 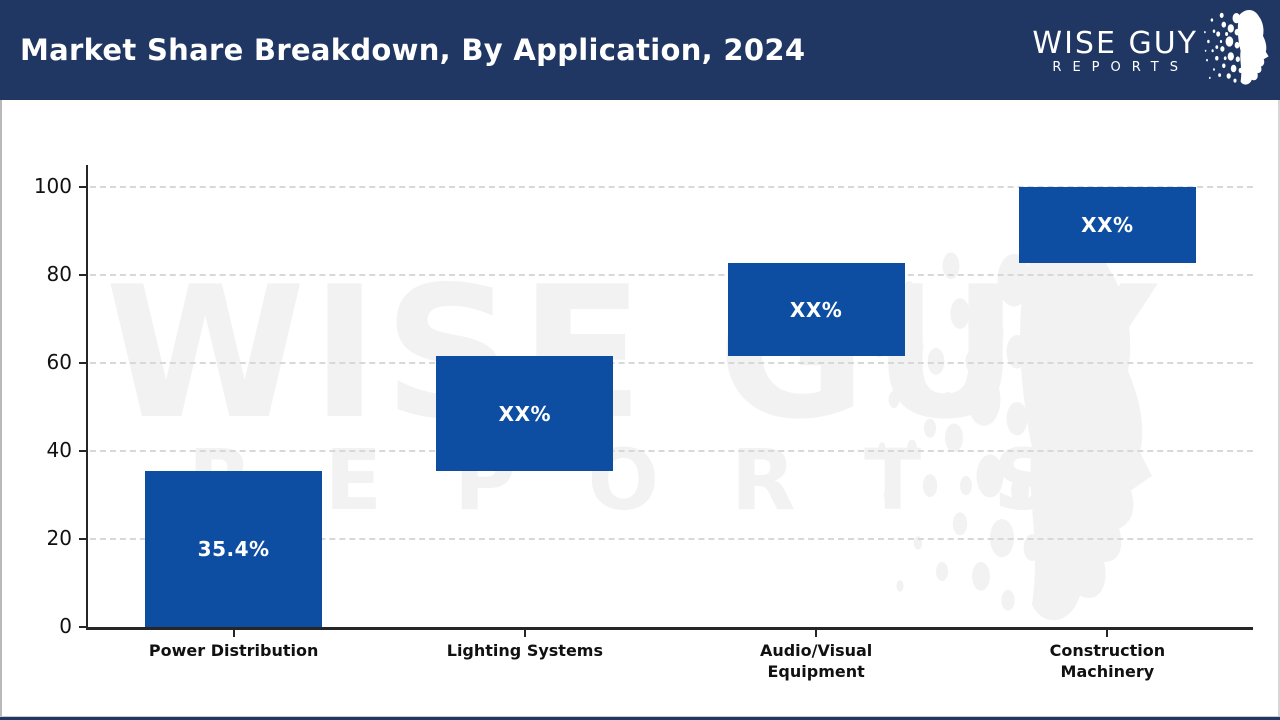 I want to click on y-tick-label-0: 0, so click(x=65, y=626).